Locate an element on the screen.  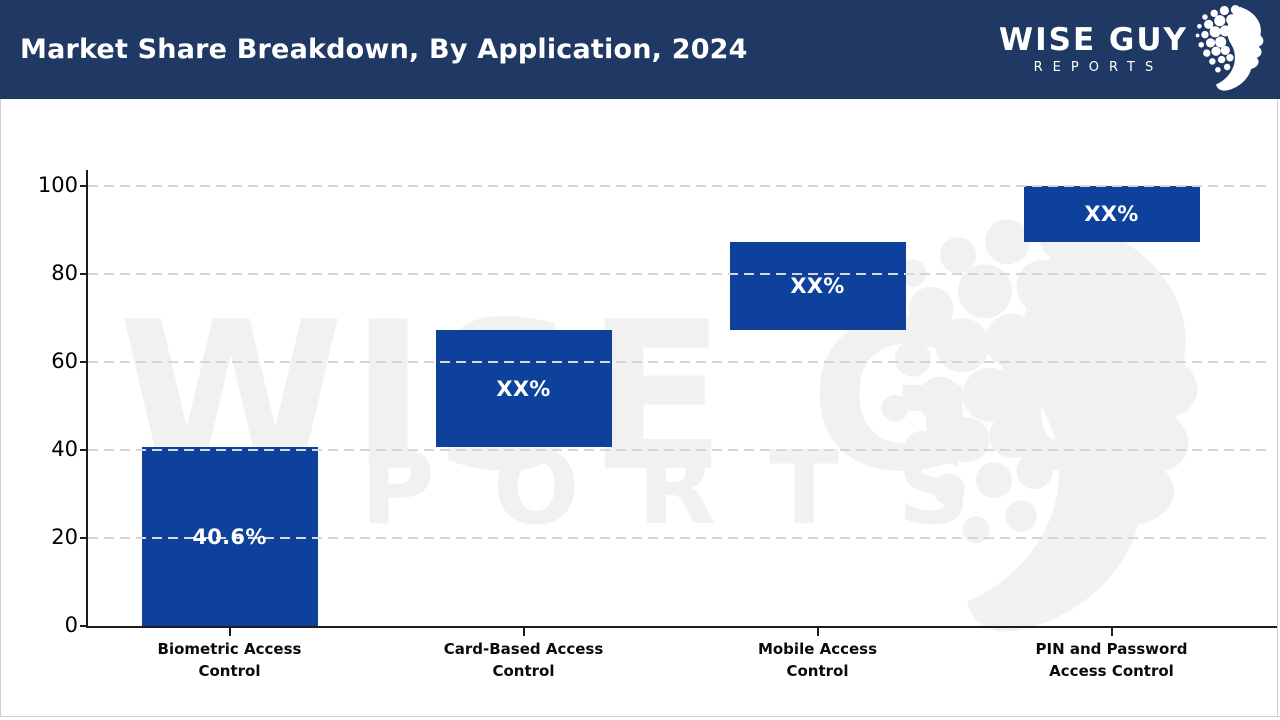
brand-logo-text: WISE GUY REPORTS is located at coordinates (1093, 48).